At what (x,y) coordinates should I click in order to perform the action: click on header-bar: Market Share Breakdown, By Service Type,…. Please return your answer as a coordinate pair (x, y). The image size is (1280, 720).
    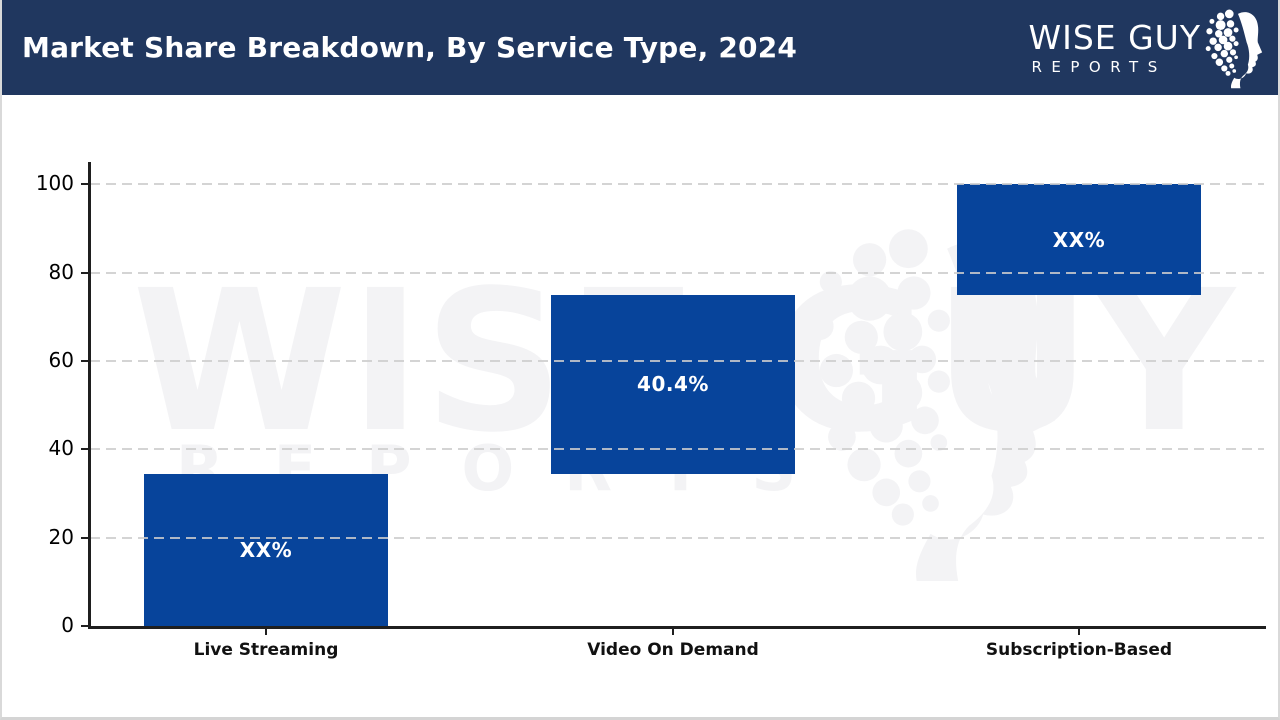
    Looking at the image, I should click on (640, 47).